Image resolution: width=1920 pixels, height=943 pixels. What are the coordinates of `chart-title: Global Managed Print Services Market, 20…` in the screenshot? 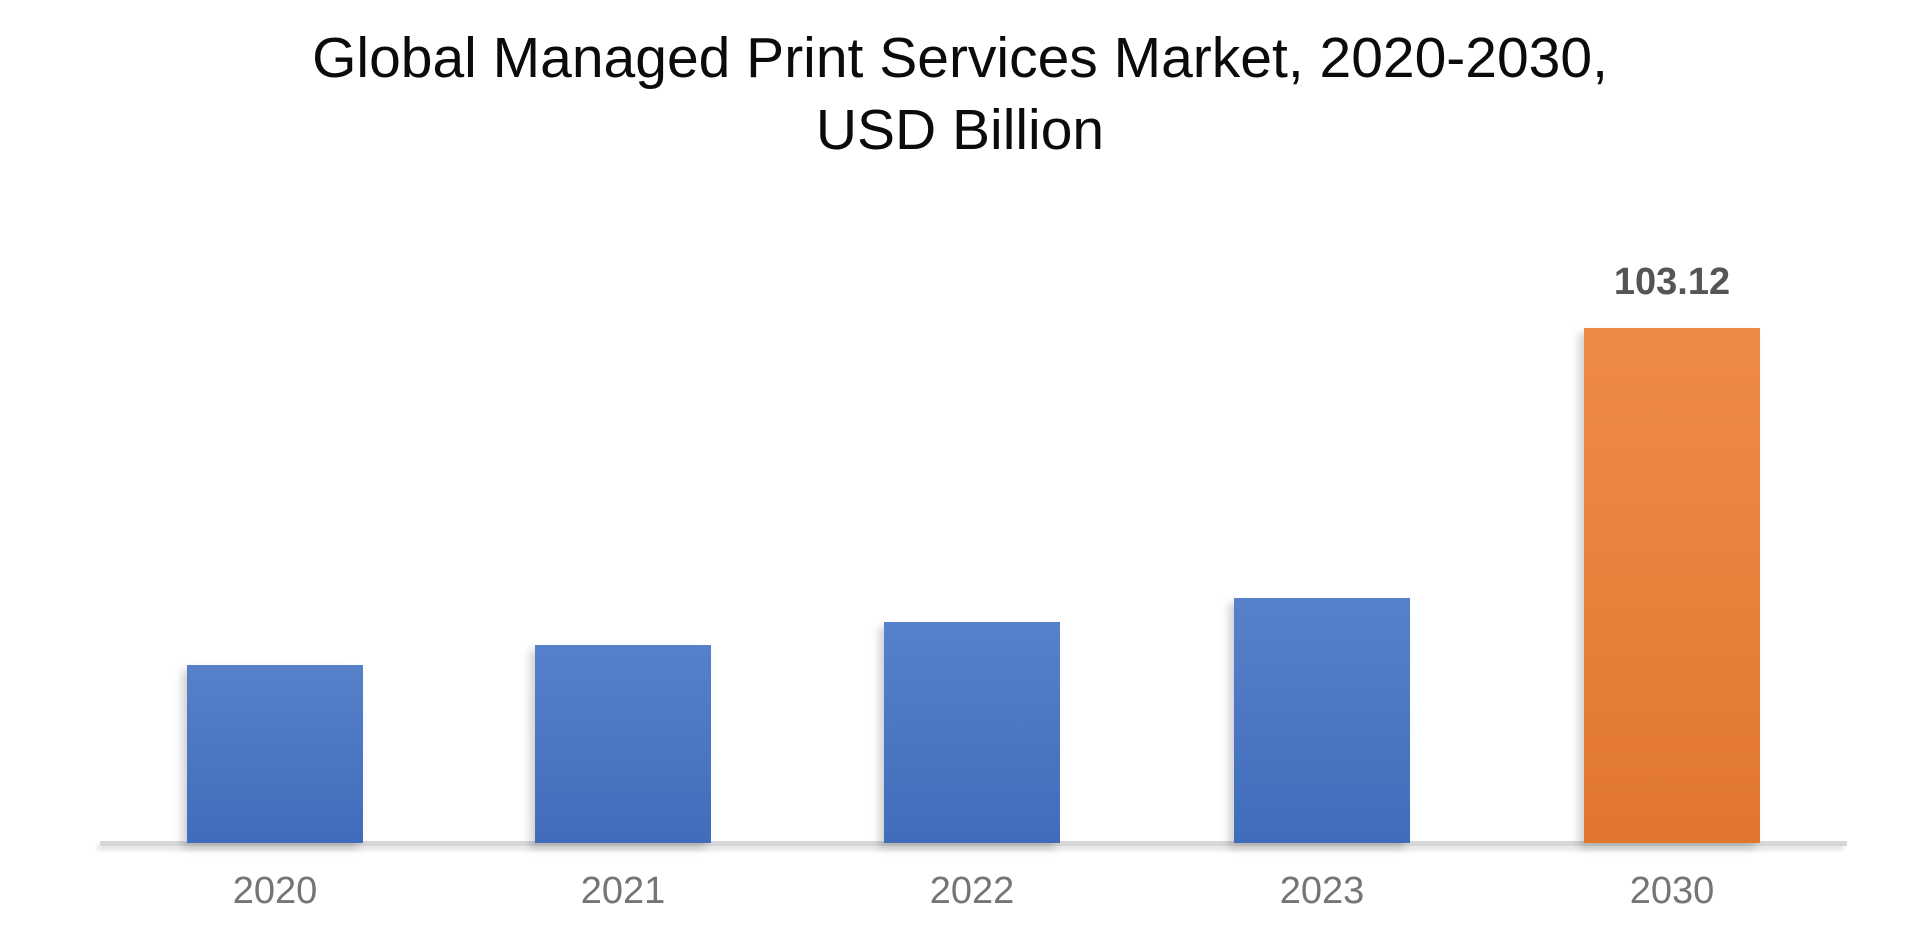 It's located at (960, 94).